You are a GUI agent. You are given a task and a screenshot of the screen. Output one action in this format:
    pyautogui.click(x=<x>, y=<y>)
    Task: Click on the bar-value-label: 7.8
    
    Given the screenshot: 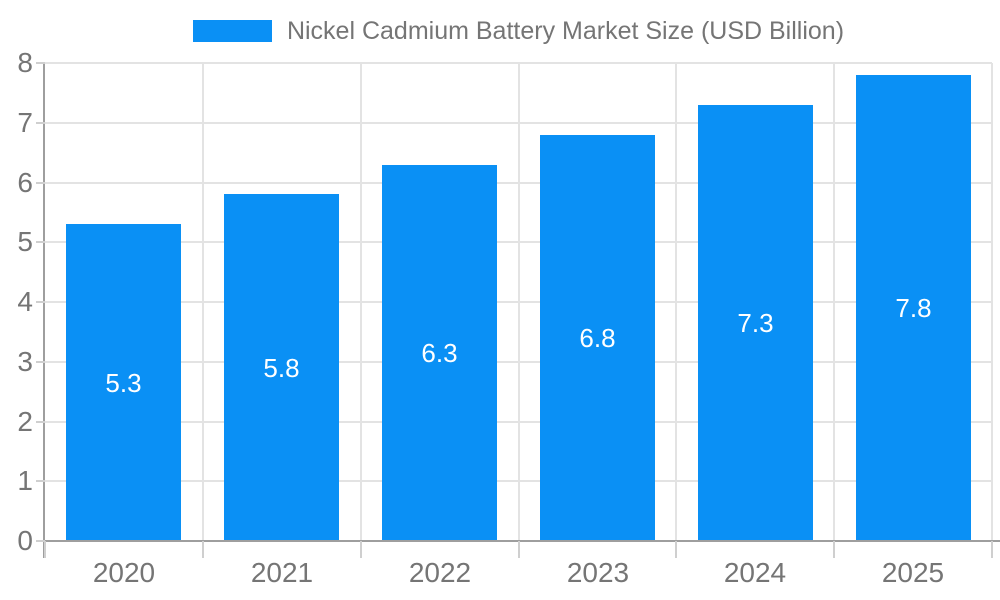 What is the action you would take?
    pyautogui.click(x=913, y=308)
    